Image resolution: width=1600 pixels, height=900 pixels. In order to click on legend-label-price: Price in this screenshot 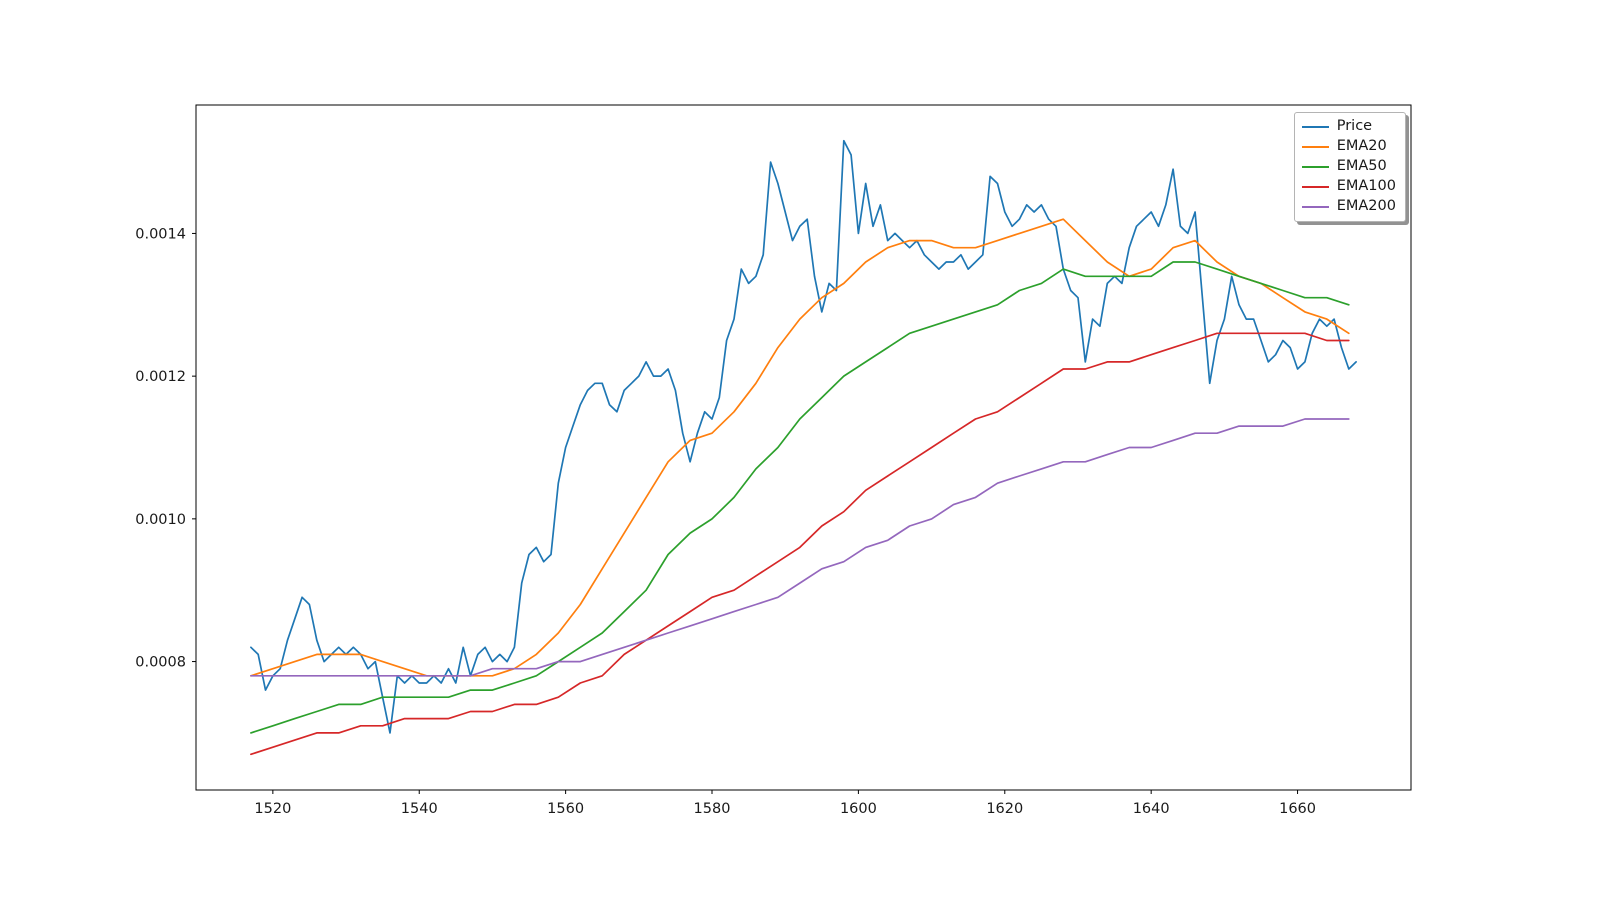, I will do `click(1354, 126)`.